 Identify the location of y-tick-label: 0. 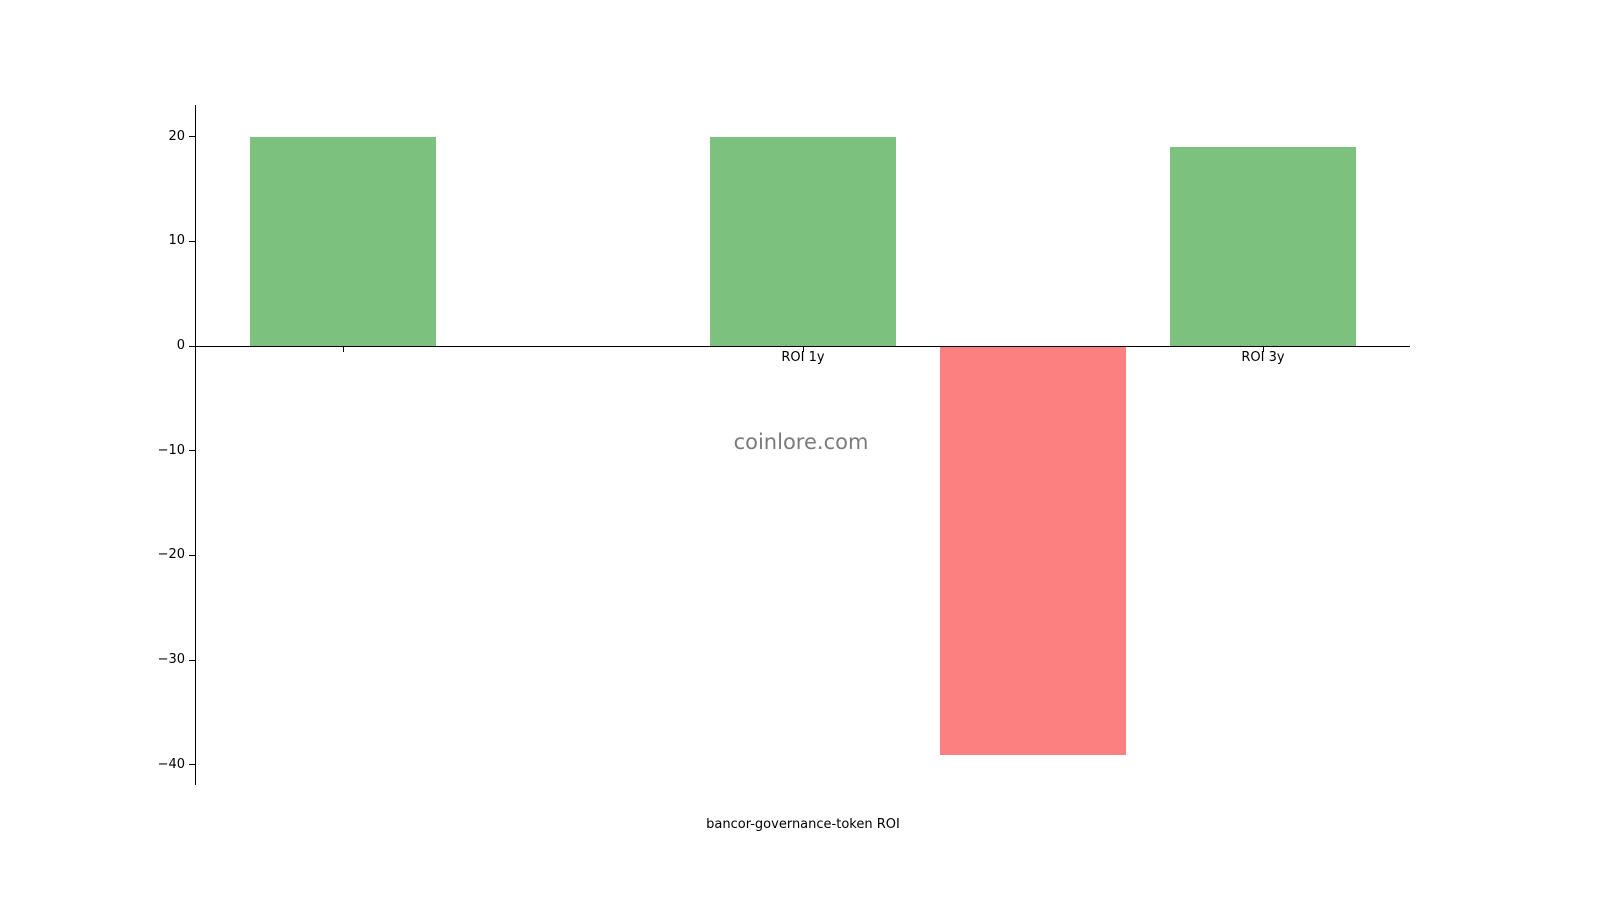
(180, 345).